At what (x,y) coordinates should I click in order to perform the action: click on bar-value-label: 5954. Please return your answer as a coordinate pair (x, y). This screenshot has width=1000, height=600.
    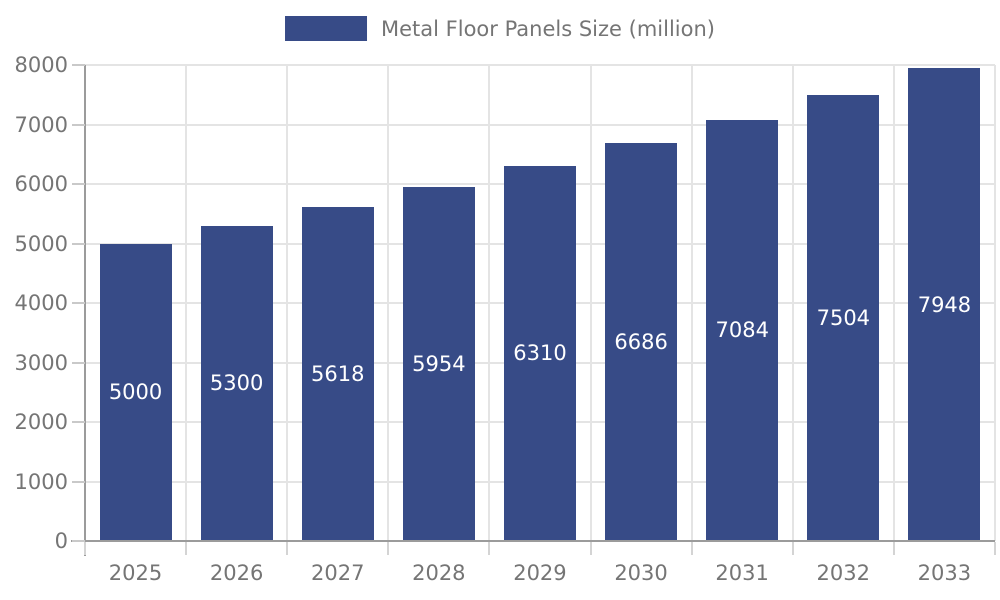
    Looking at the image, I should click on (439, 363).